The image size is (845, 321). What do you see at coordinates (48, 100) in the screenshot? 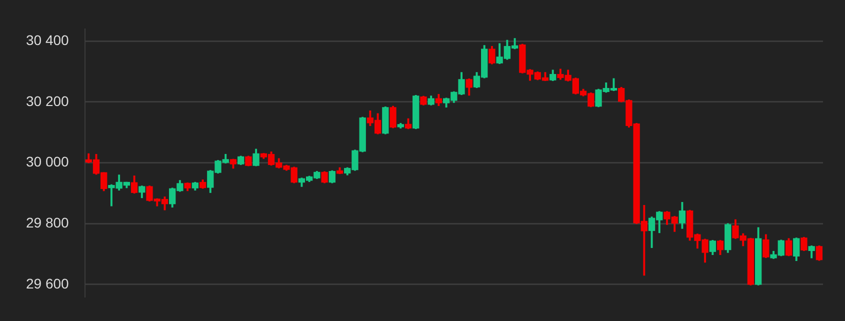
I see `y-tick-label: 30 200` at bounding box center [48, 100].